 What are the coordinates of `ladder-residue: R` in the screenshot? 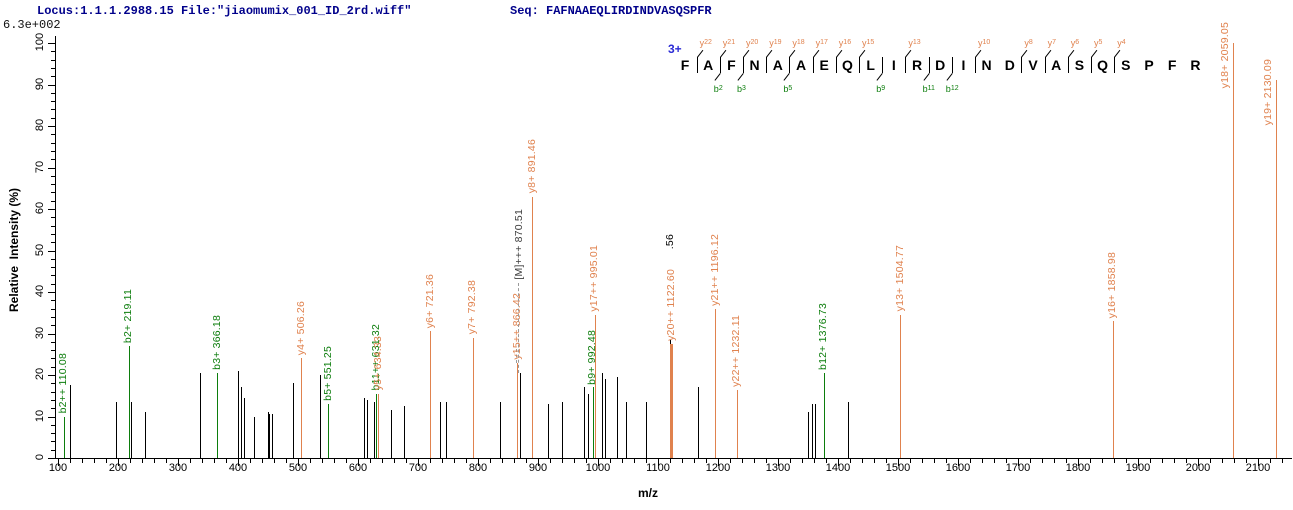 It's located at (1195, 65).